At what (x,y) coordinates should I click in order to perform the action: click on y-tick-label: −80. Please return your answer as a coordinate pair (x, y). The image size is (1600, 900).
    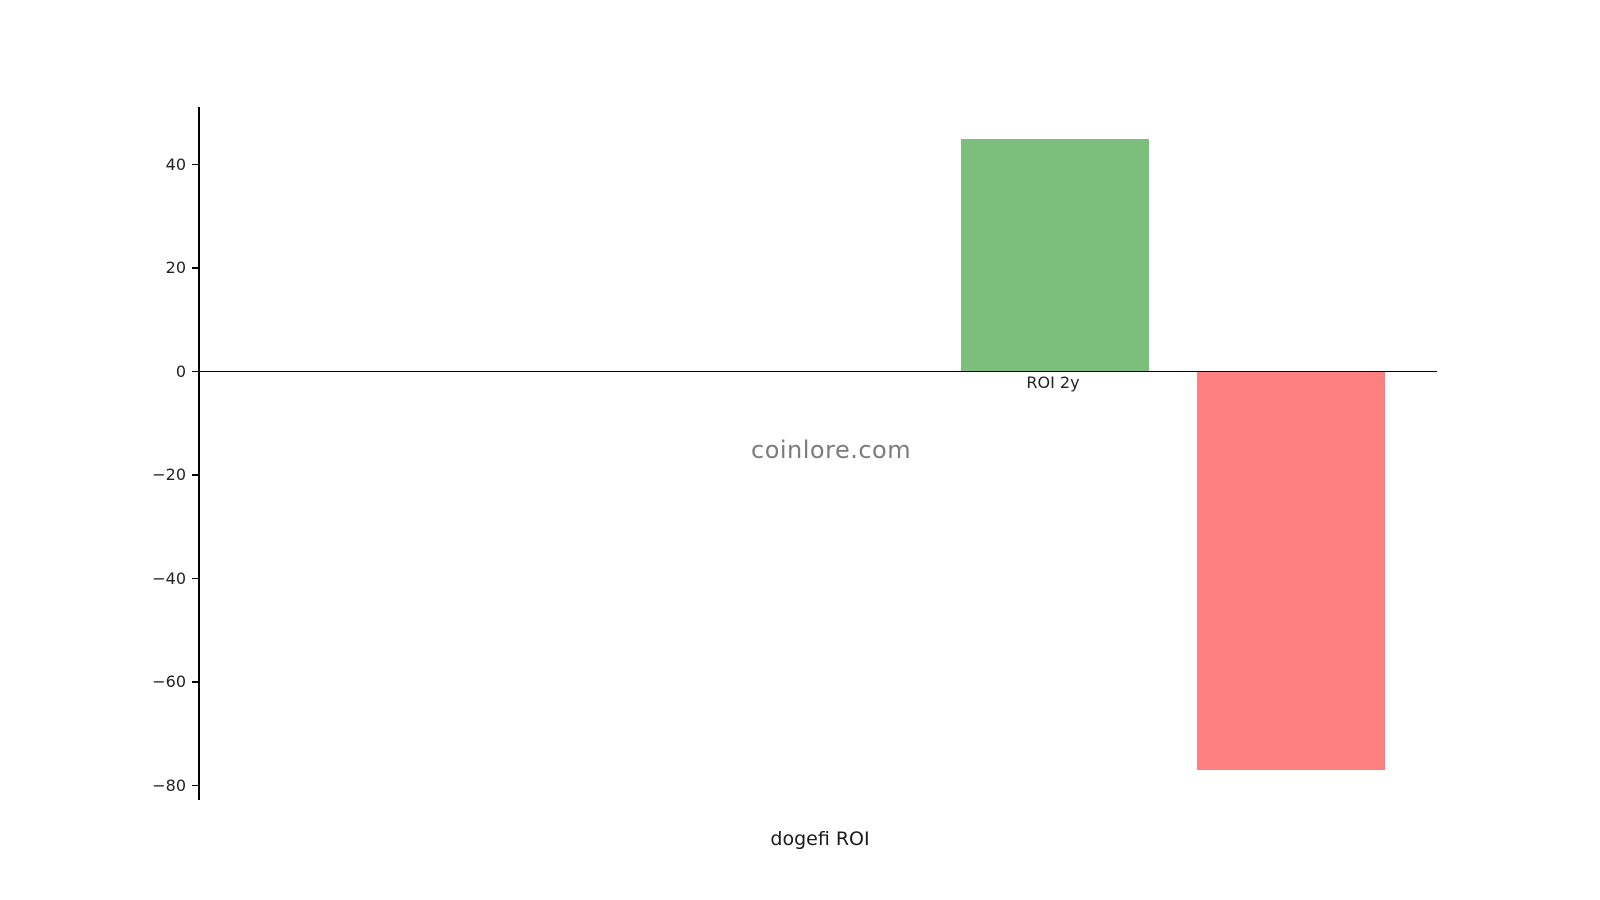
    Looking at the image, I should click on (169, 785).